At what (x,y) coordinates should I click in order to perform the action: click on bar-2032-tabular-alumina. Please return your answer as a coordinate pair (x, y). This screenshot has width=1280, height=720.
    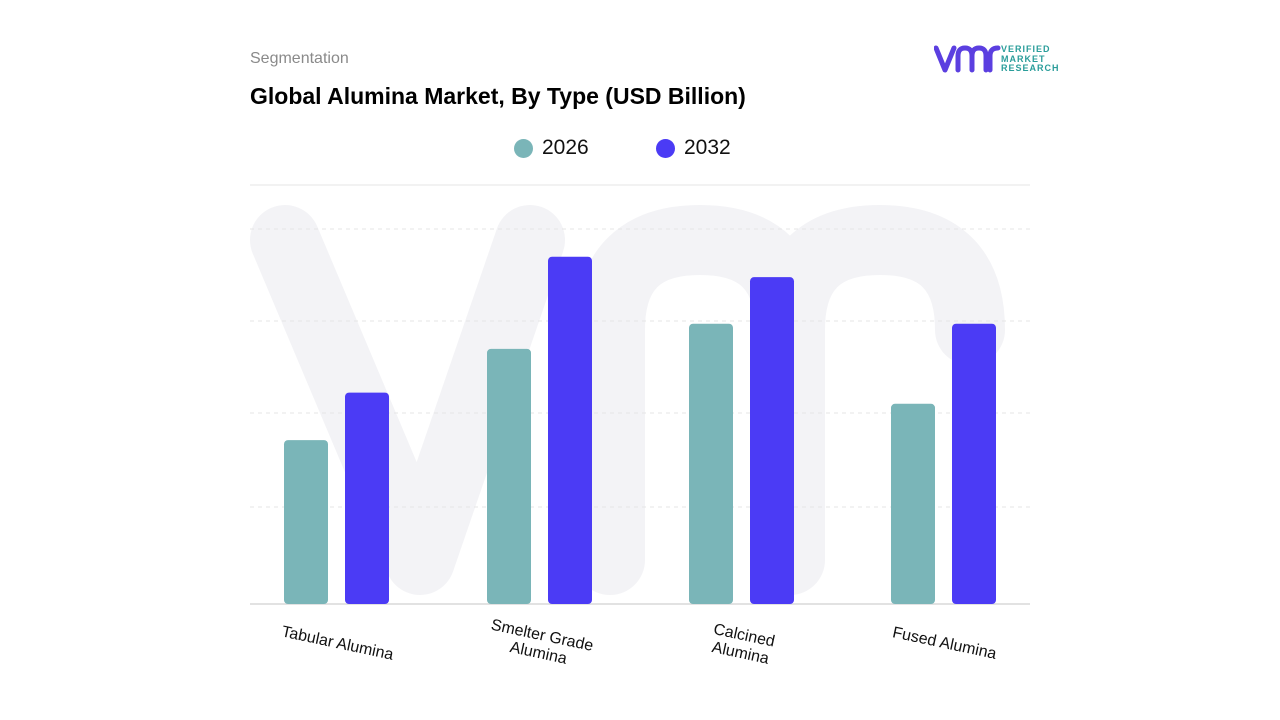
    Looking at the image, I should click on (367, 498).